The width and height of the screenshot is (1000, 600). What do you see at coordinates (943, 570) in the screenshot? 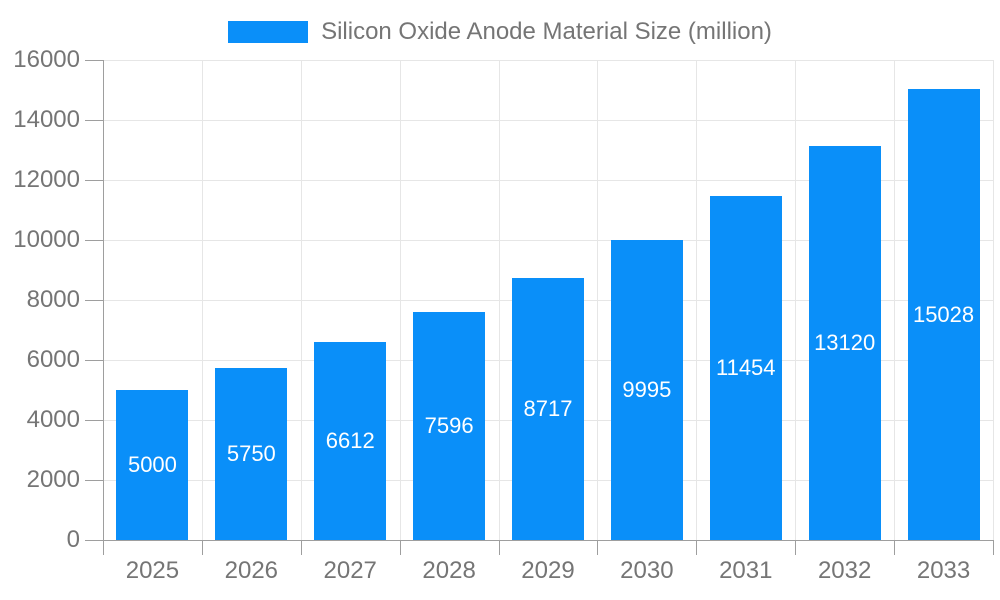
I see `x-axis-tick-label: 2033` at bounding box center [943, 570].